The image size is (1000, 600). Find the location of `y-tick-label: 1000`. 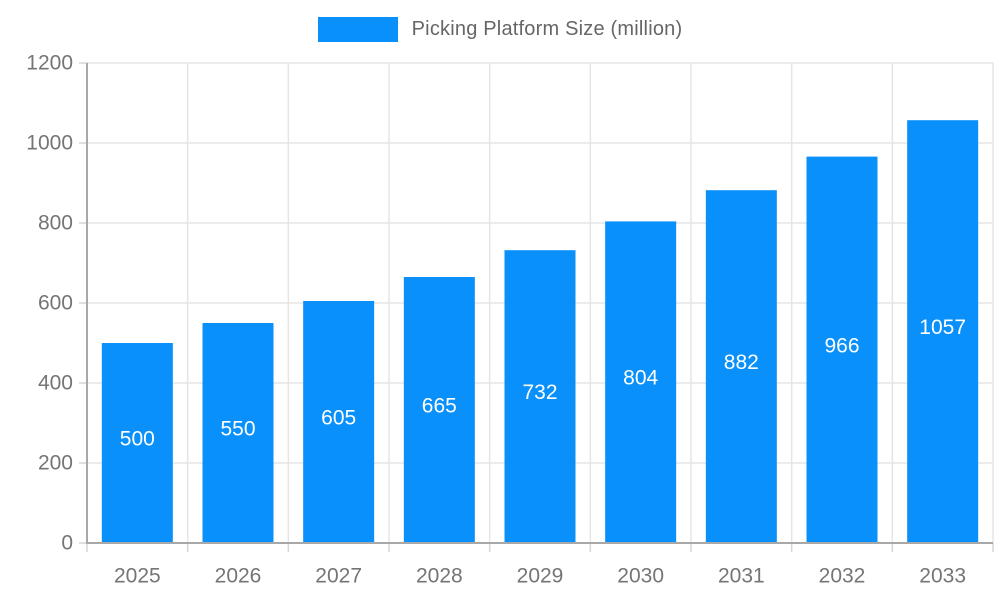

y-tick-label: 1000 is located at coordinates (49, 143).